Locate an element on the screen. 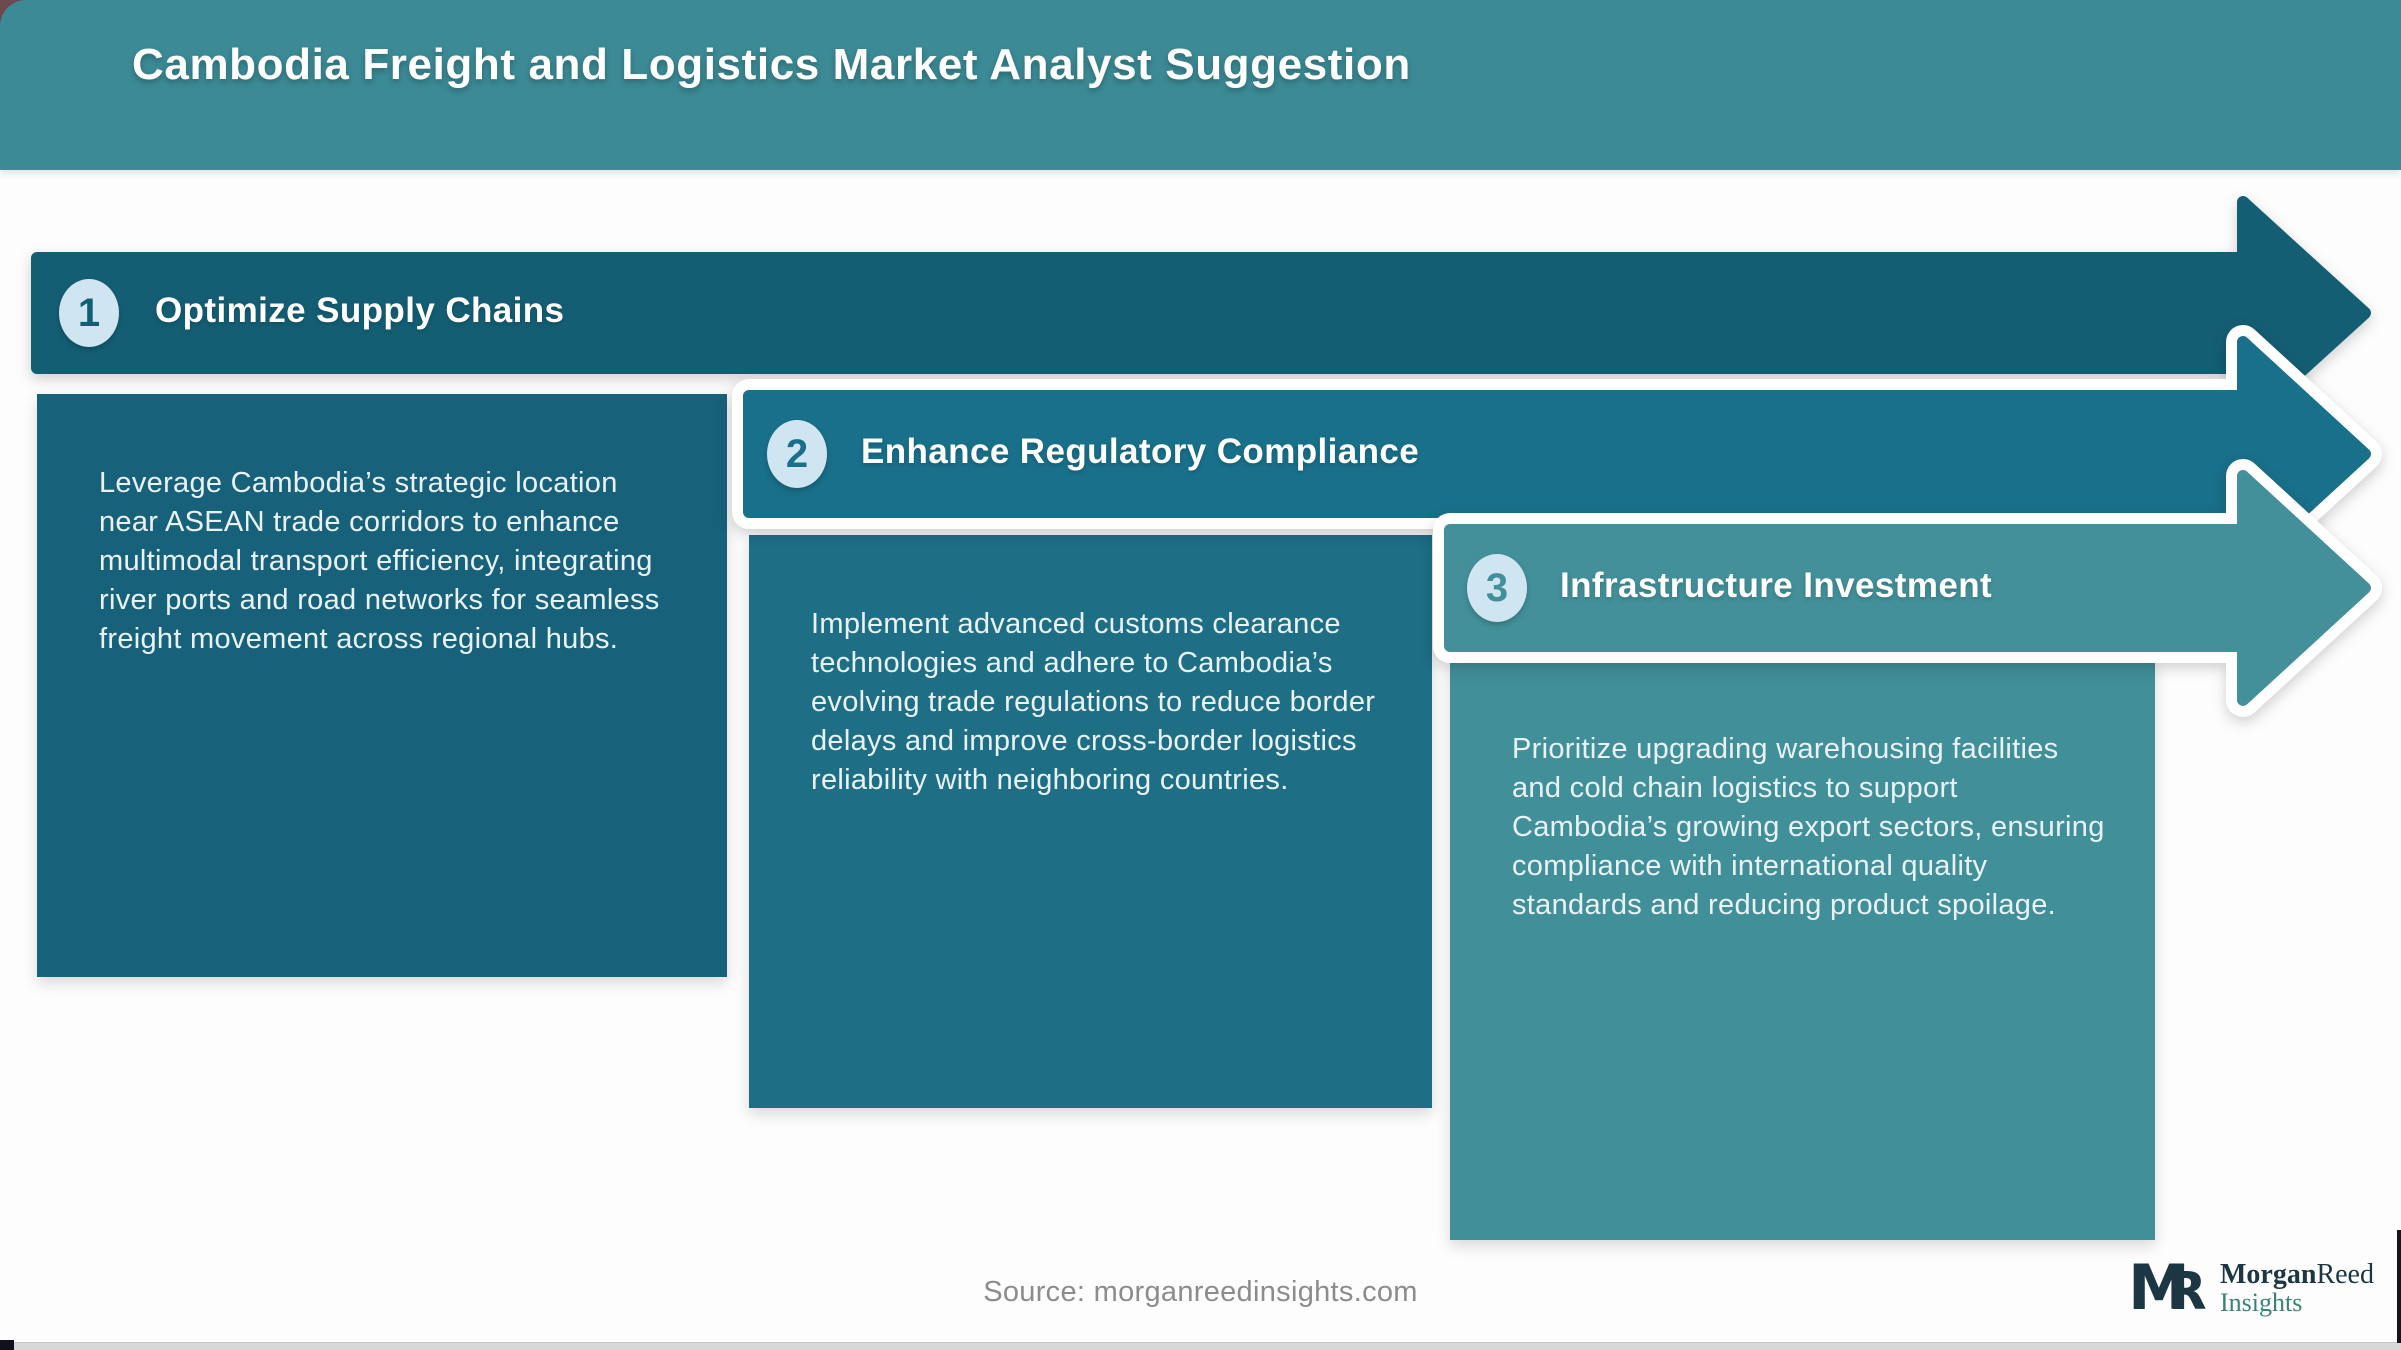  step-2-number-badge: 2 is located at coordinates (797, 454).